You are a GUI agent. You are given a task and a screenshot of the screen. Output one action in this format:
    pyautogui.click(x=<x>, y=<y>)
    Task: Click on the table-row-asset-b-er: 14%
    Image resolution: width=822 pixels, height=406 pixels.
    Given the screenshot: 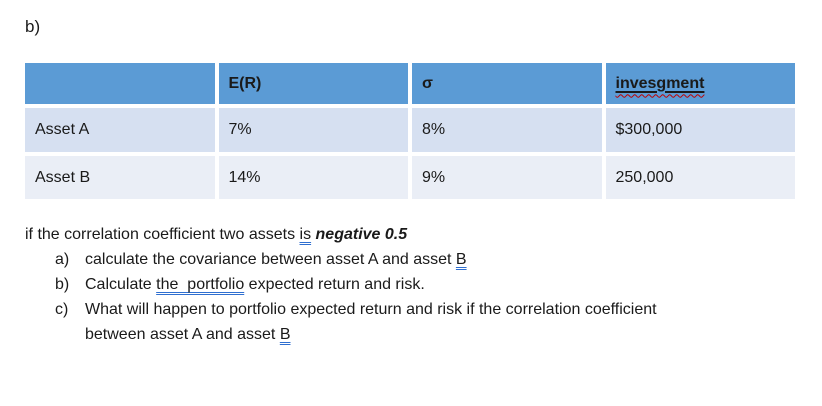 What is the action you would take?
    pyautogui.click(x=313, y=177)
    